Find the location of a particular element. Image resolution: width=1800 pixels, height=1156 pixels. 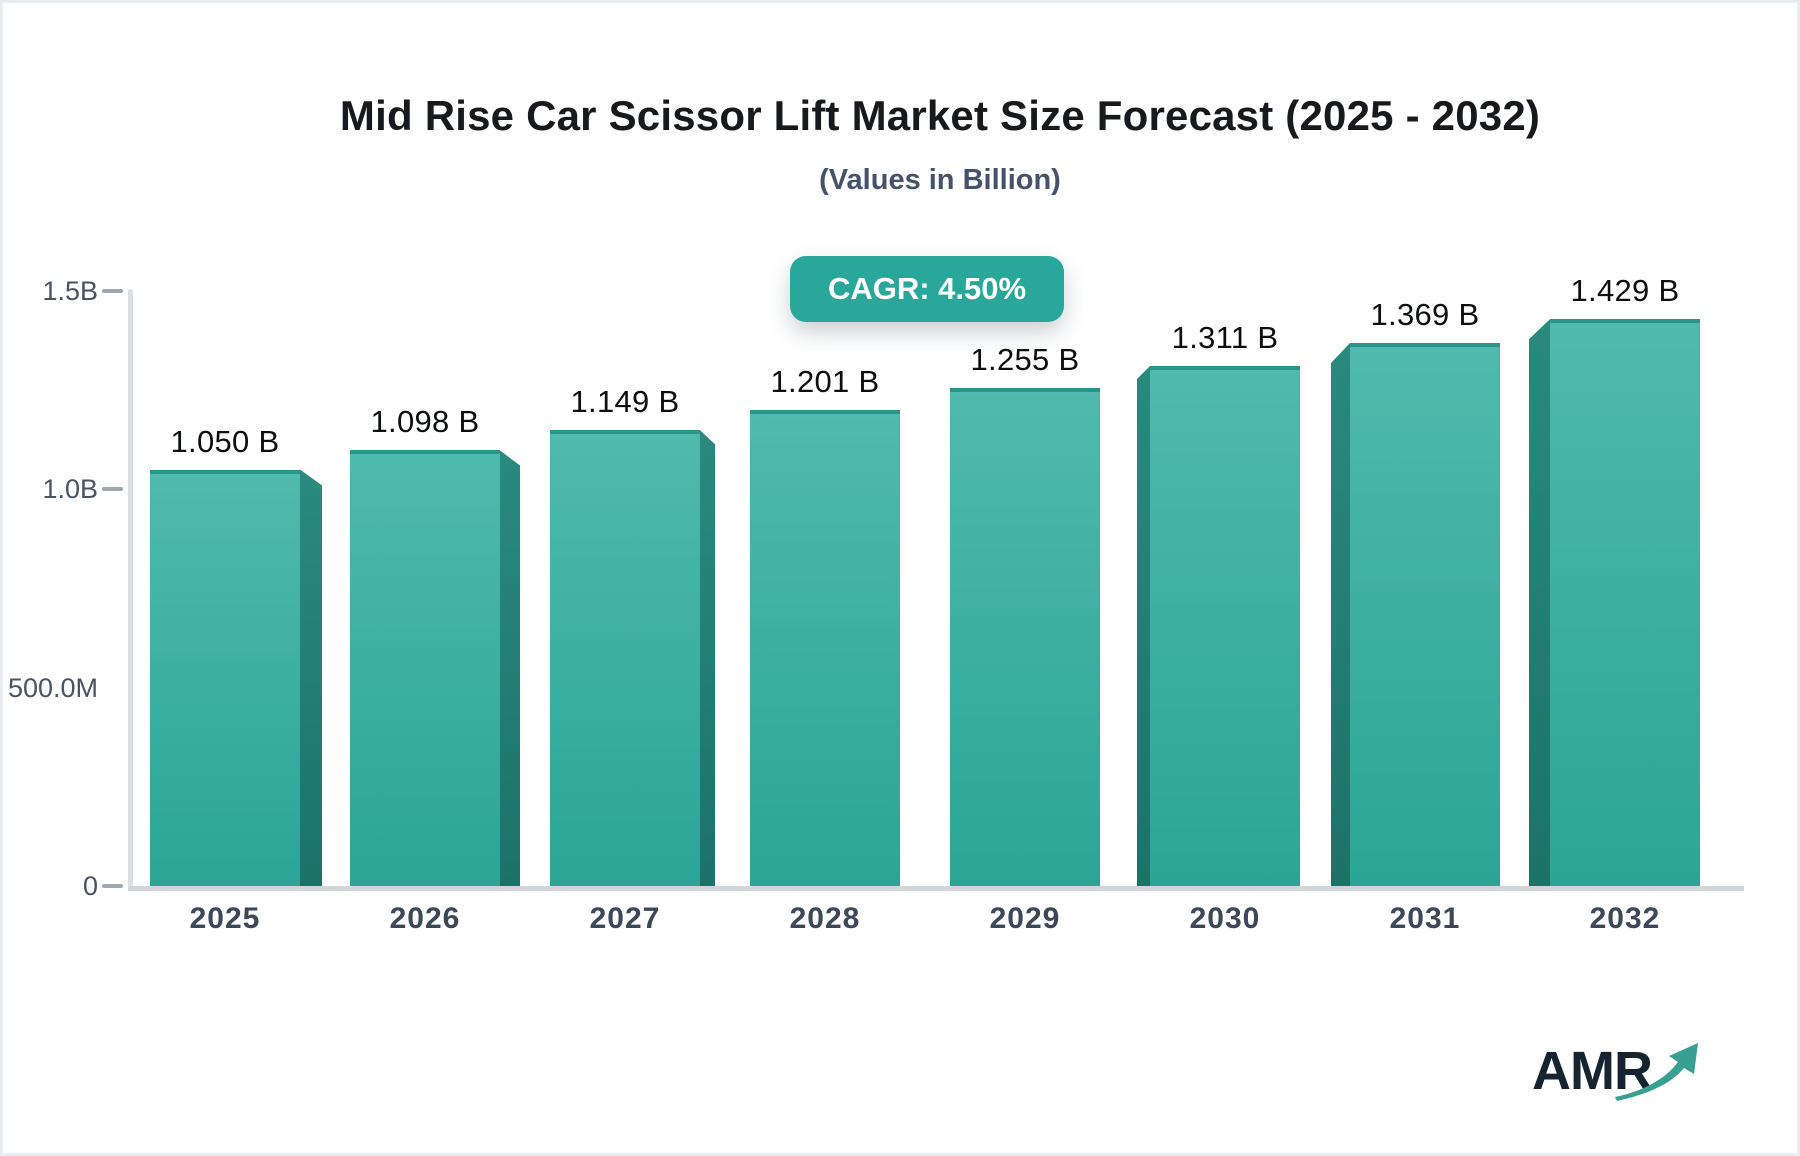

cagr-badge: CAGR: 4.50% is located at coordinates (927, 289).